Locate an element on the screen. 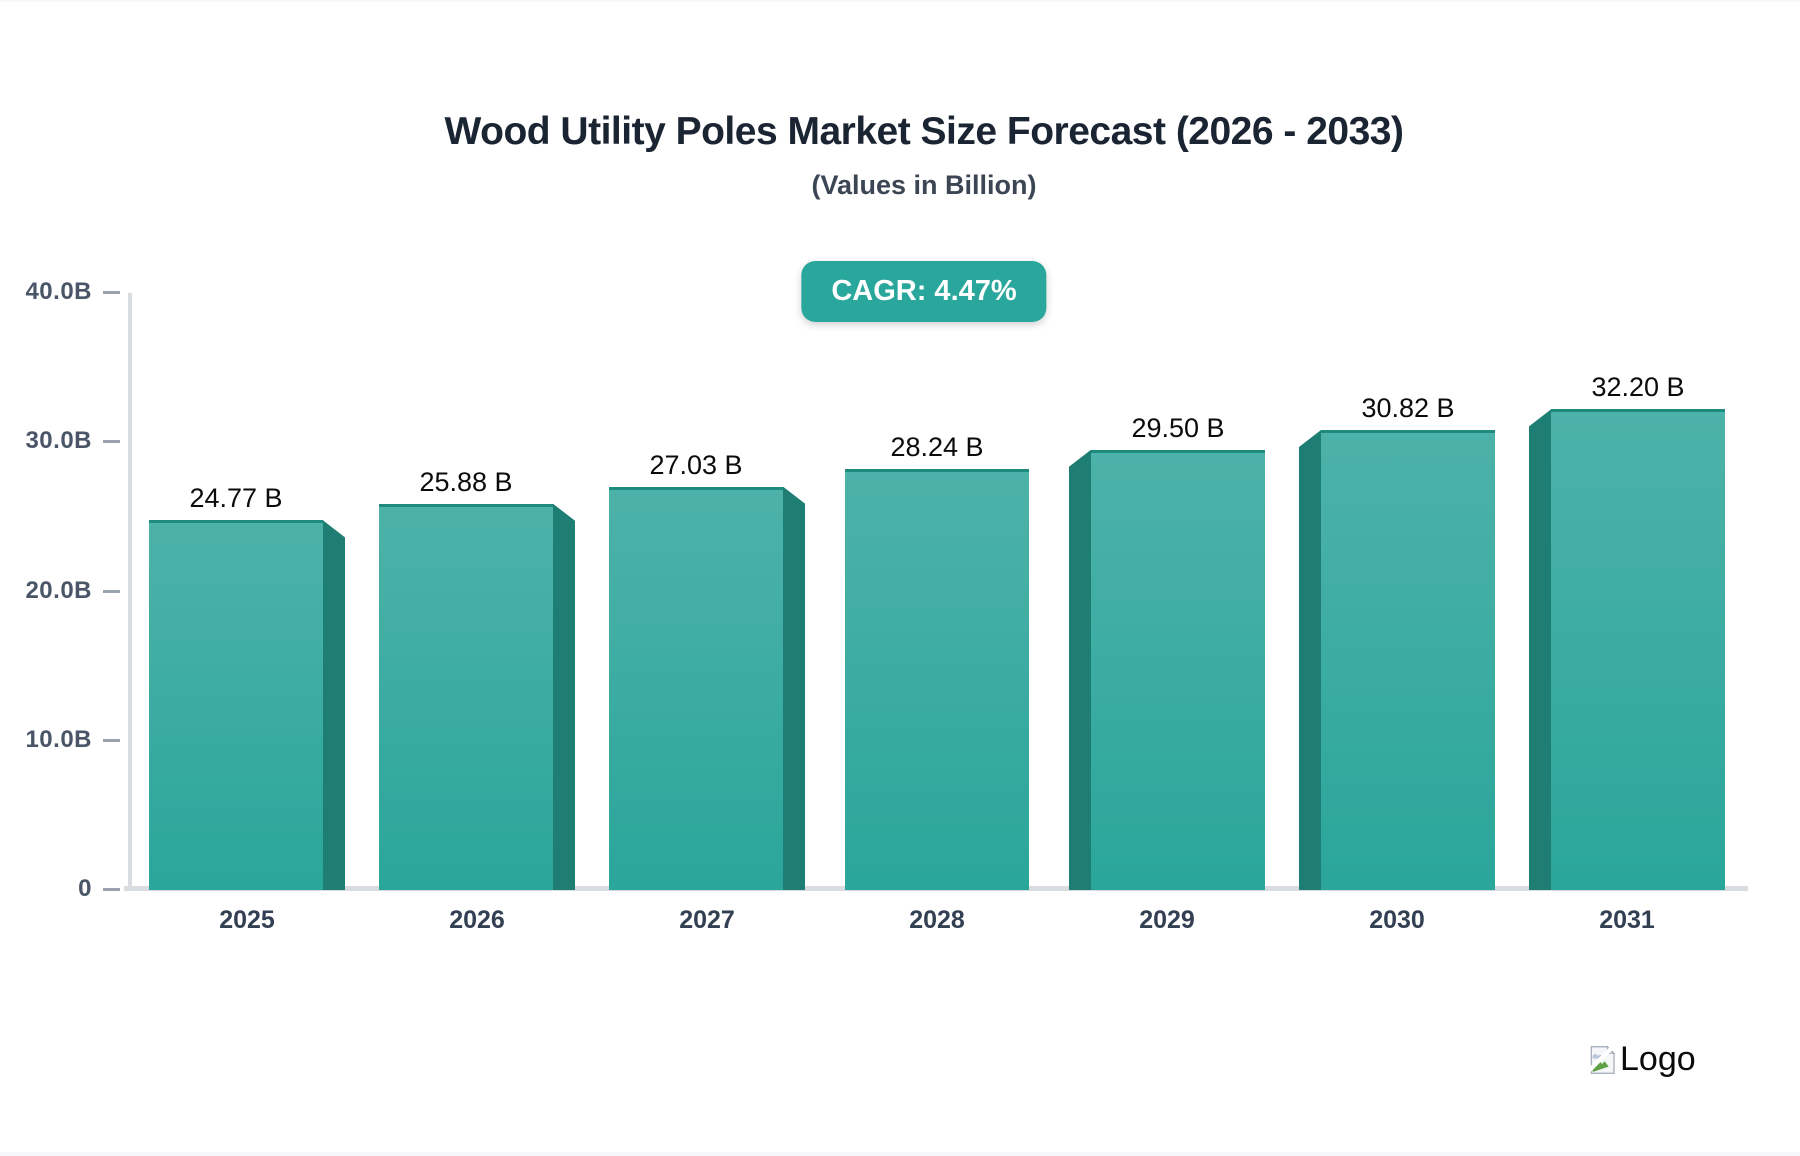 The width and height of the screenshot is (1800, 1156). bar-group-2031: 32.20 B is located at coordinates (1627, 631).